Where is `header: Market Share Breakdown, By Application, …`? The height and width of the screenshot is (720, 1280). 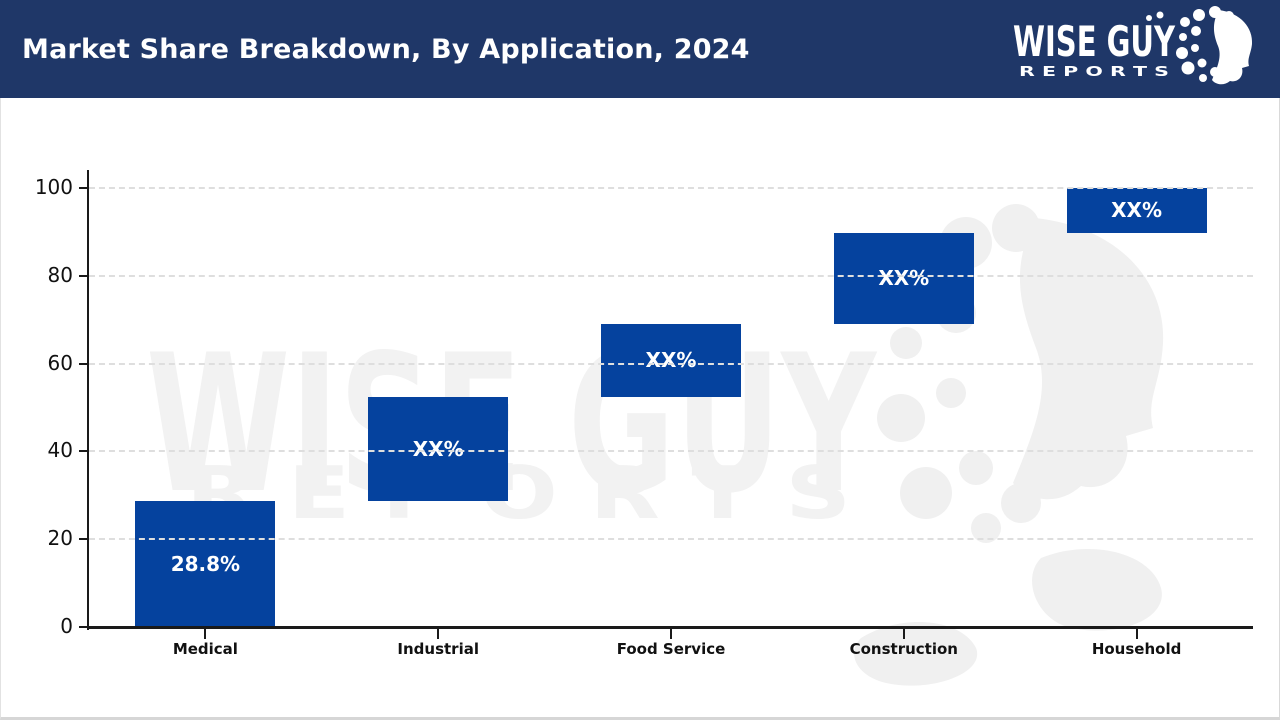 header: Market Share Breakdown, By Application, … is located at coordinates (640, 49).